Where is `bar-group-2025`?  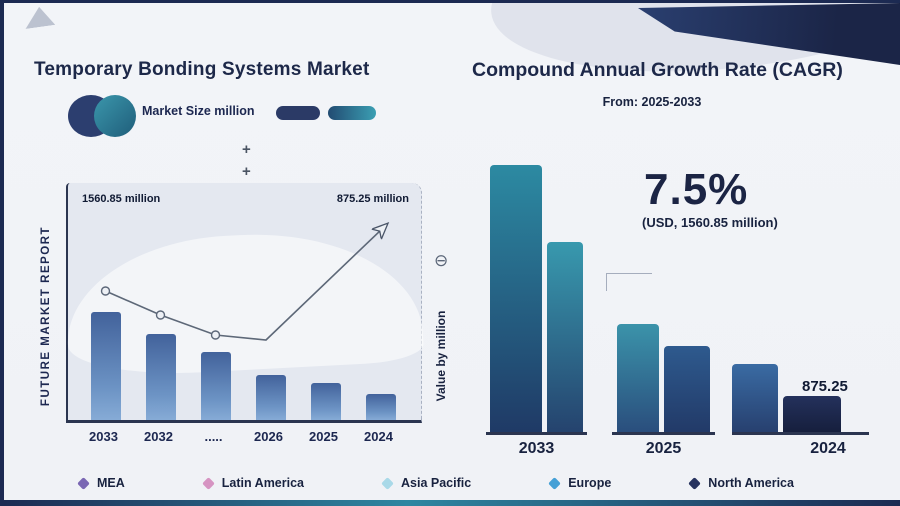 bar-group-2025 is located at coordinates (663, 379).